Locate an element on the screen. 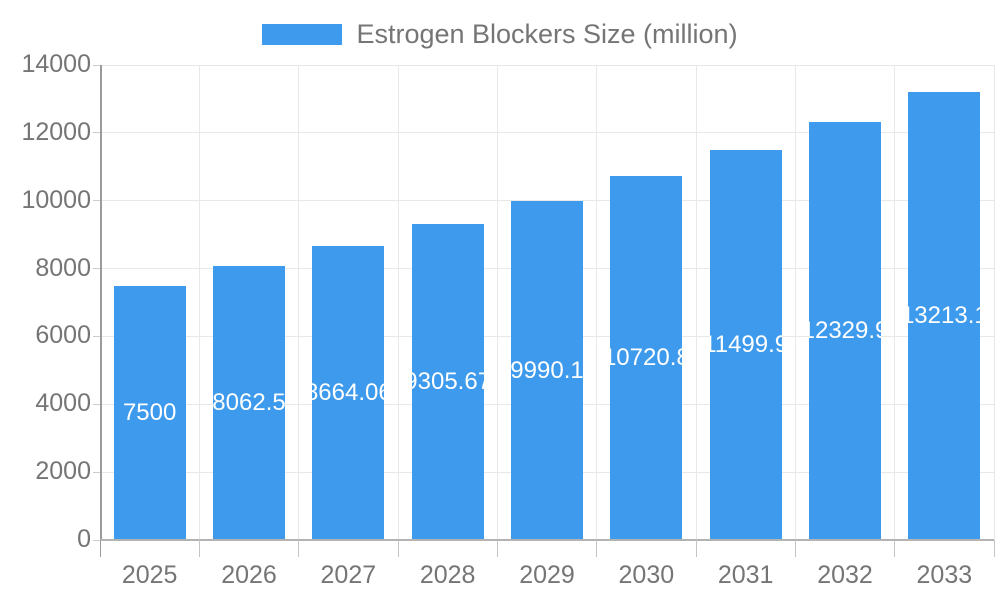 This screenshot has width=1000, height=600. legend: Estrogen Blockers Size (million) is located at coordinates (500, 34).